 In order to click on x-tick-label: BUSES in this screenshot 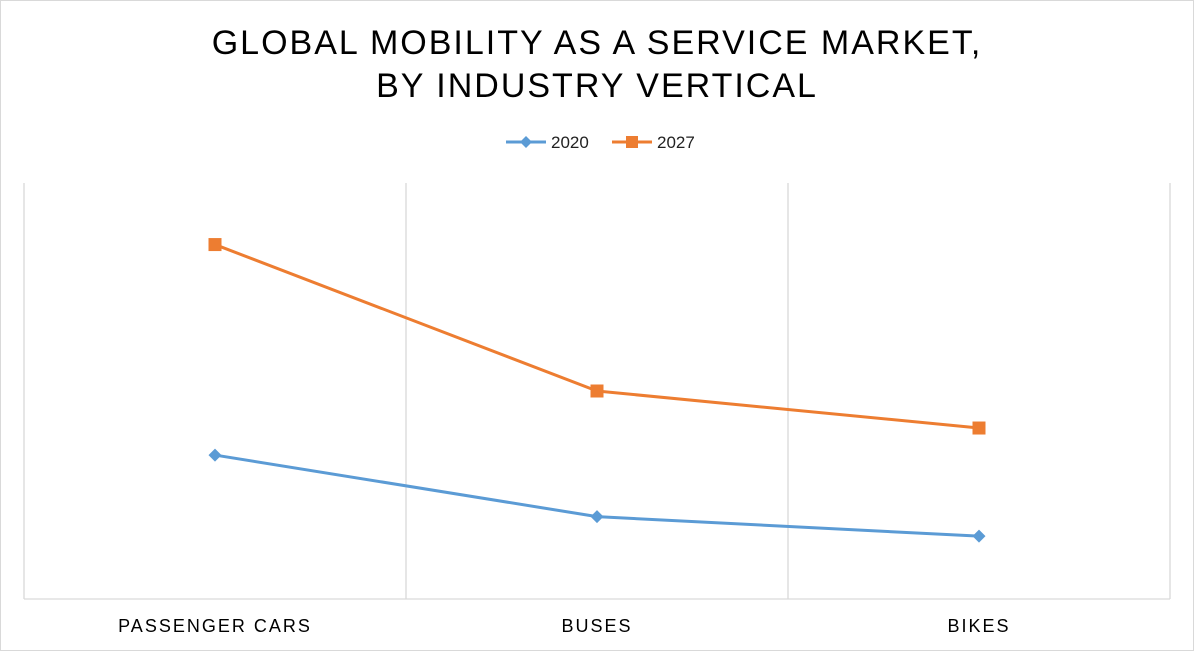, I will do `click(596, 626)`.